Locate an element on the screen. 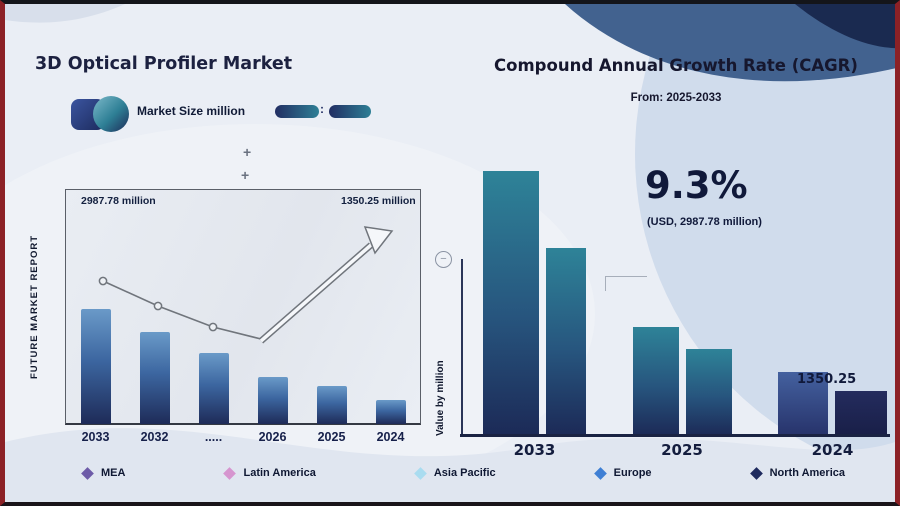  left-chart-title: 3D Optical Profiler Market is located at coordinates (164, 64).